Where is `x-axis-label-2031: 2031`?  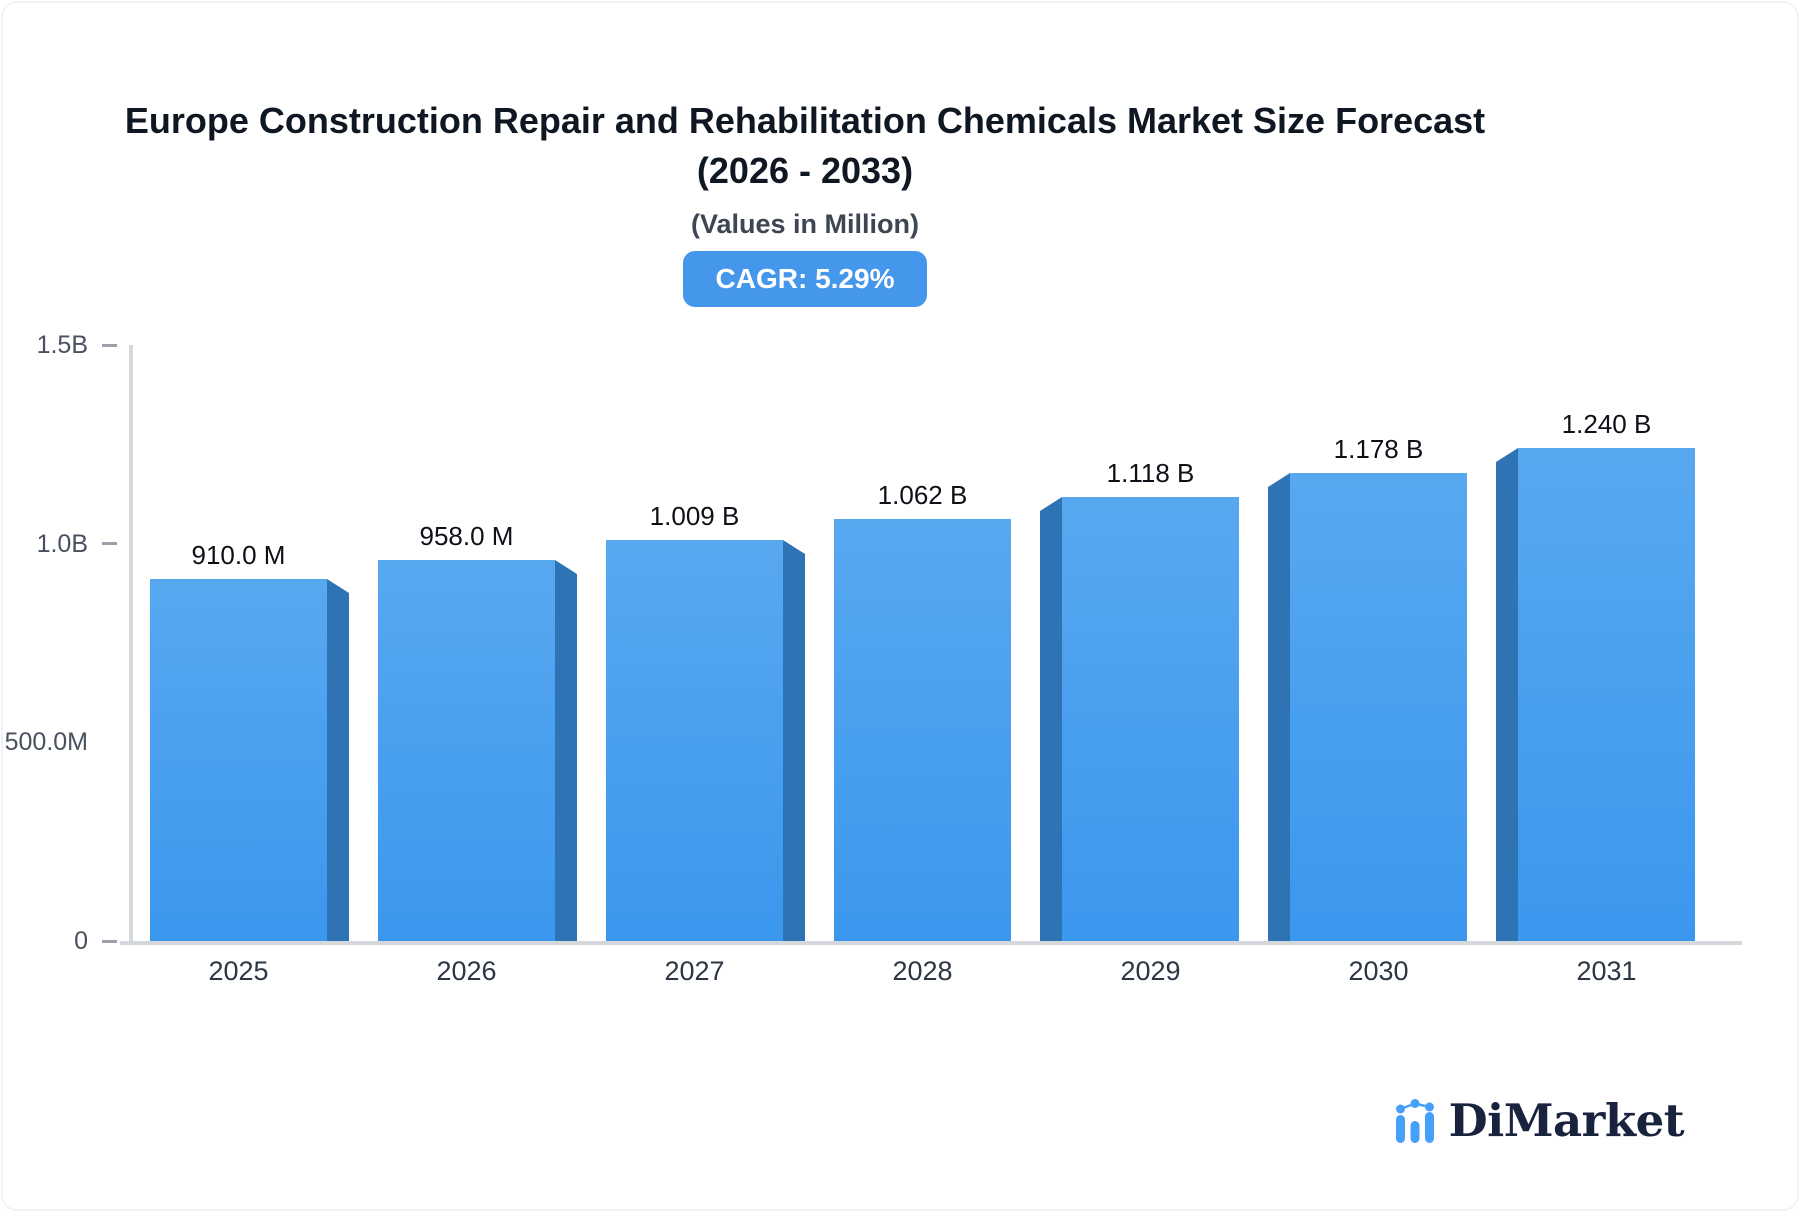 x-axis-label-2031: 2031 is located at coordinates (1606, 971).